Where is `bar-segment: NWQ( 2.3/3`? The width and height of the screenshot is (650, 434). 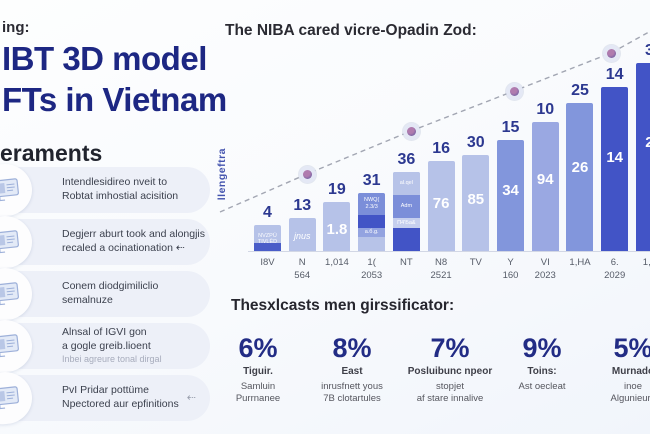 bar-segment: NWQ( 2.3/3 is located at coordinates (372, 204).